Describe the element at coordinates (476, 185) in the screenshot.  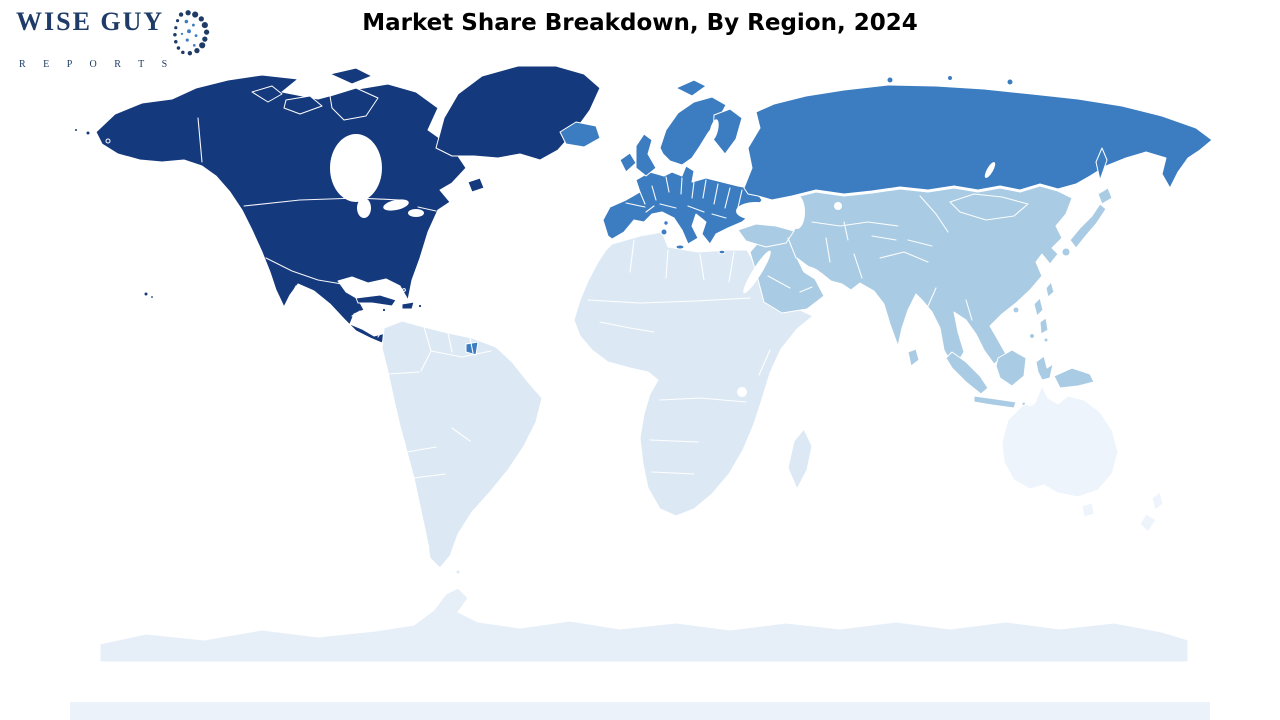
I see `newfoundland` at that location.